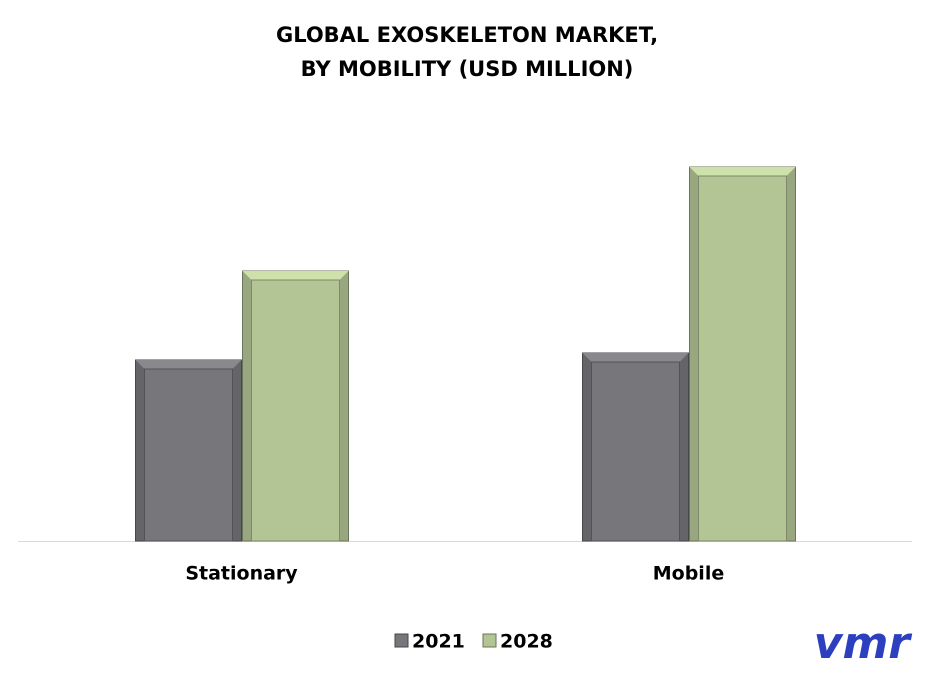 This screenshot has width=935, height=676. Describe the element at coordinates (438, 642) in the screenshot. I see `legend-label: 2021` at that location.